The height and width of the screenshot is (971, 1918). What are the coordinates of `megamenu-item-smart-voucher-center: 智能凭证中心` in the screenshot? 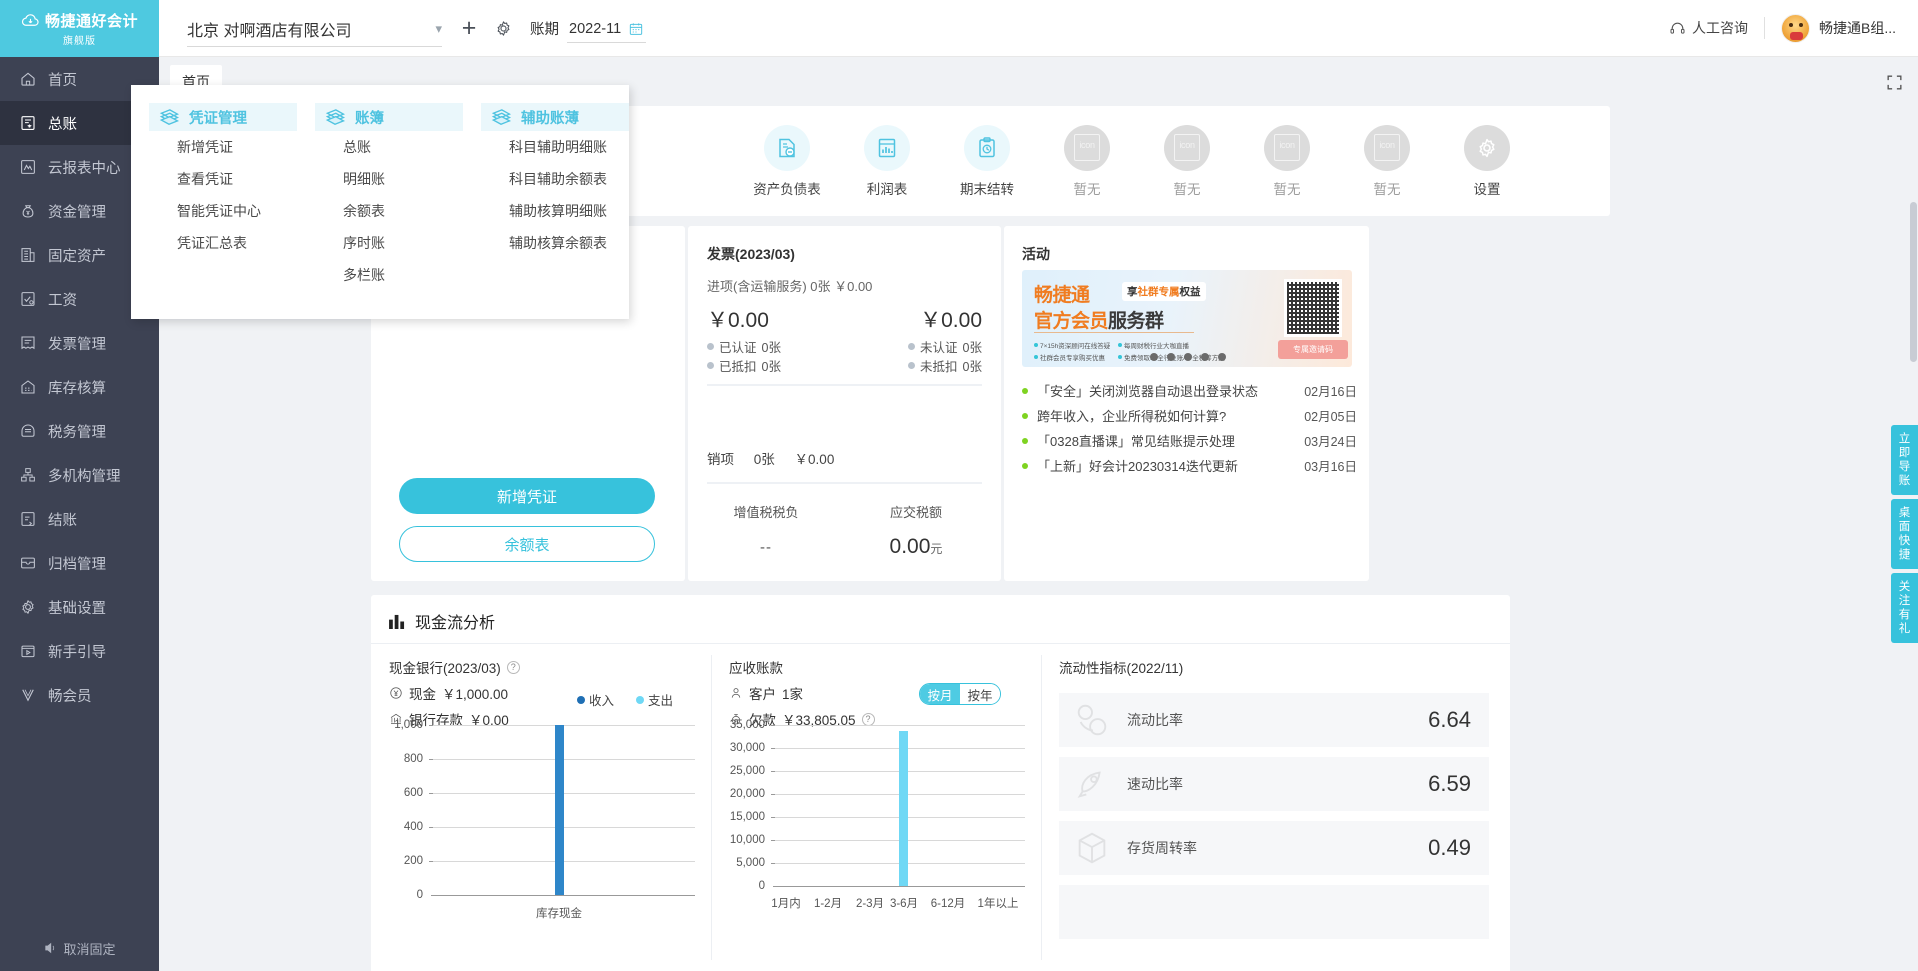 It's located at (219, 211).